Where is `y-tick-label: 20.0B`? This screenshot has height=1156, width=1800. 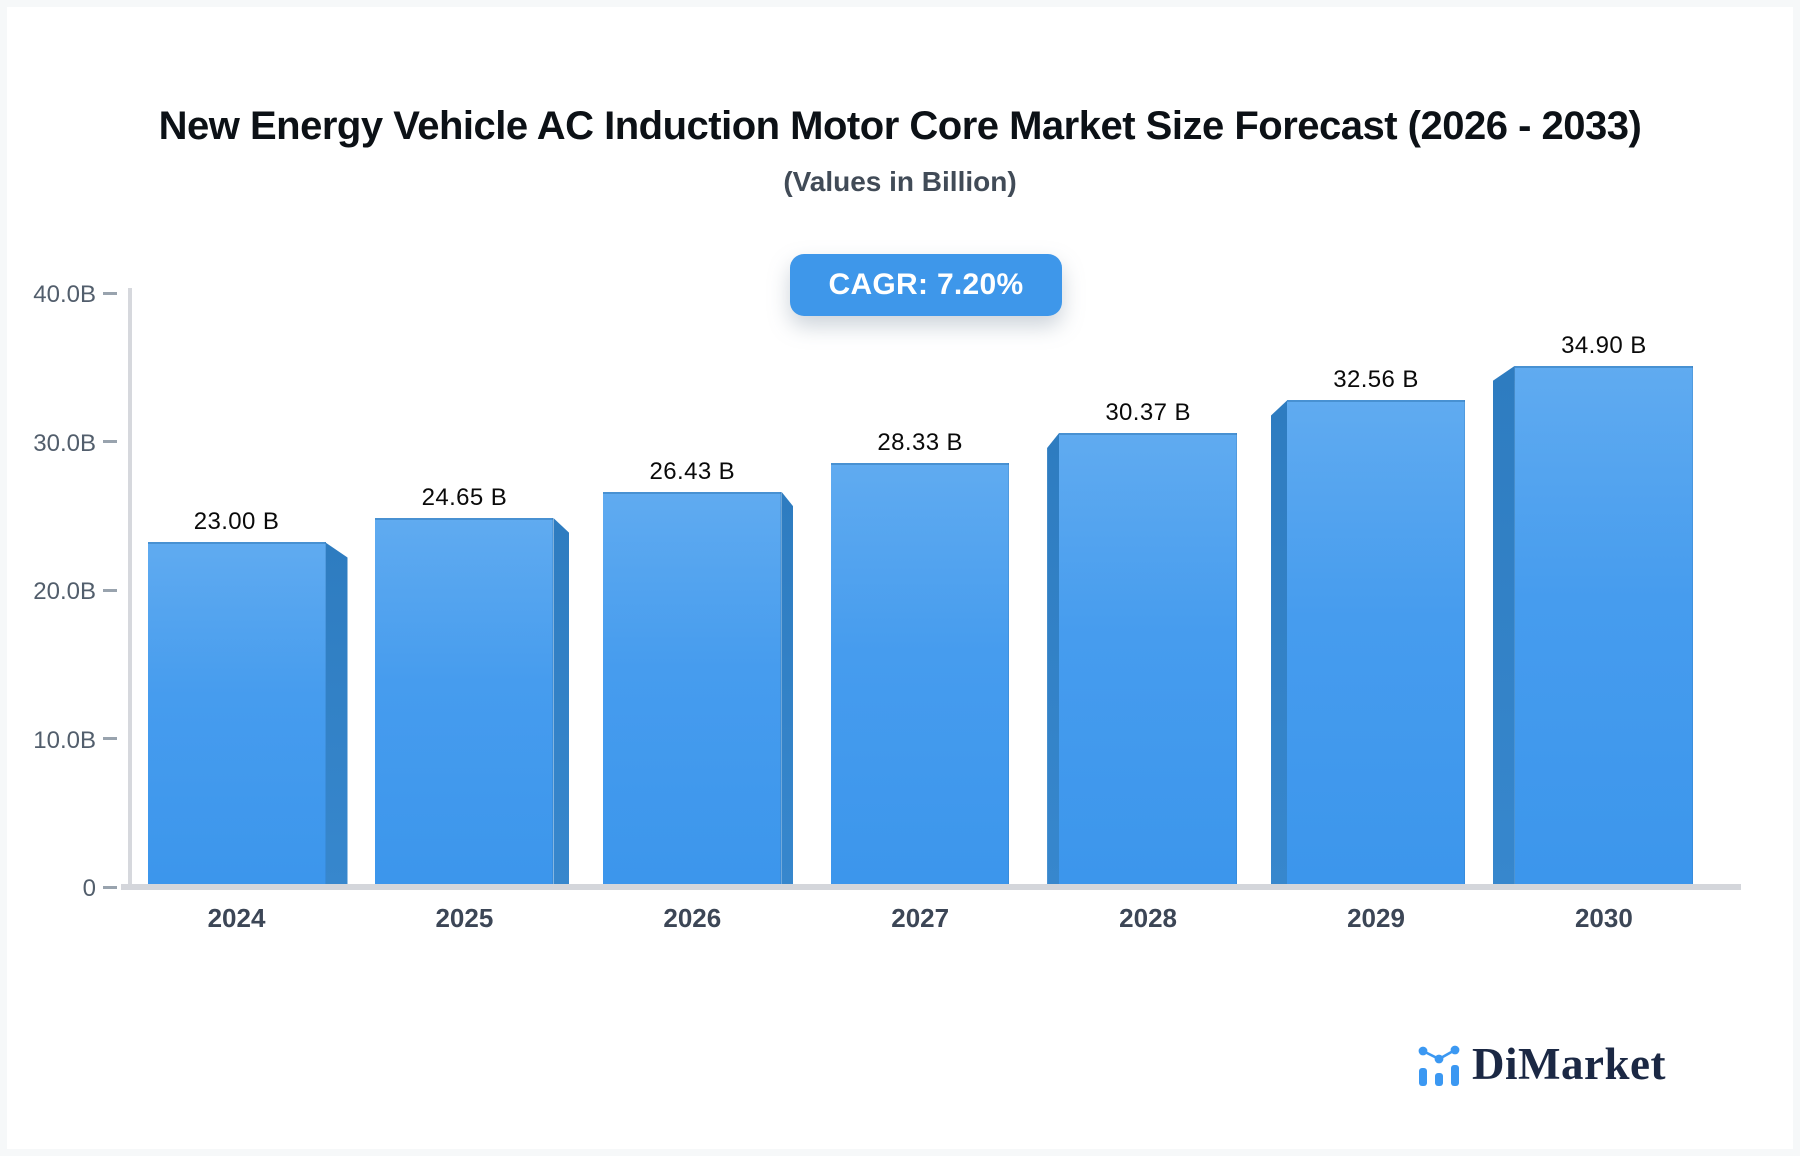 y-tick-label: 20.0B is located at coordinates (64, 591).